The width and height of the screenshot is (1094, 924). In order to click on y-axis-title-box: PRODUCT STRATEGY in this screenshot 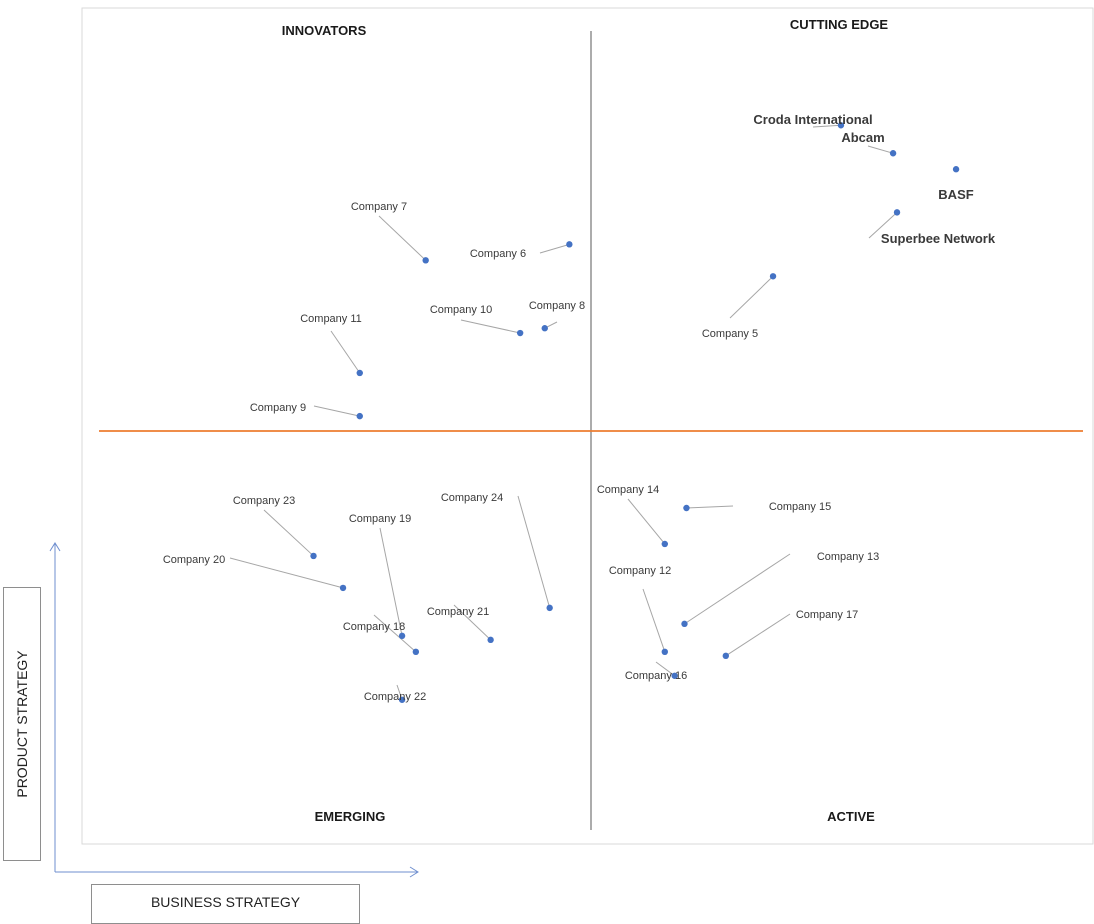, I will do `click(22, 724)`.